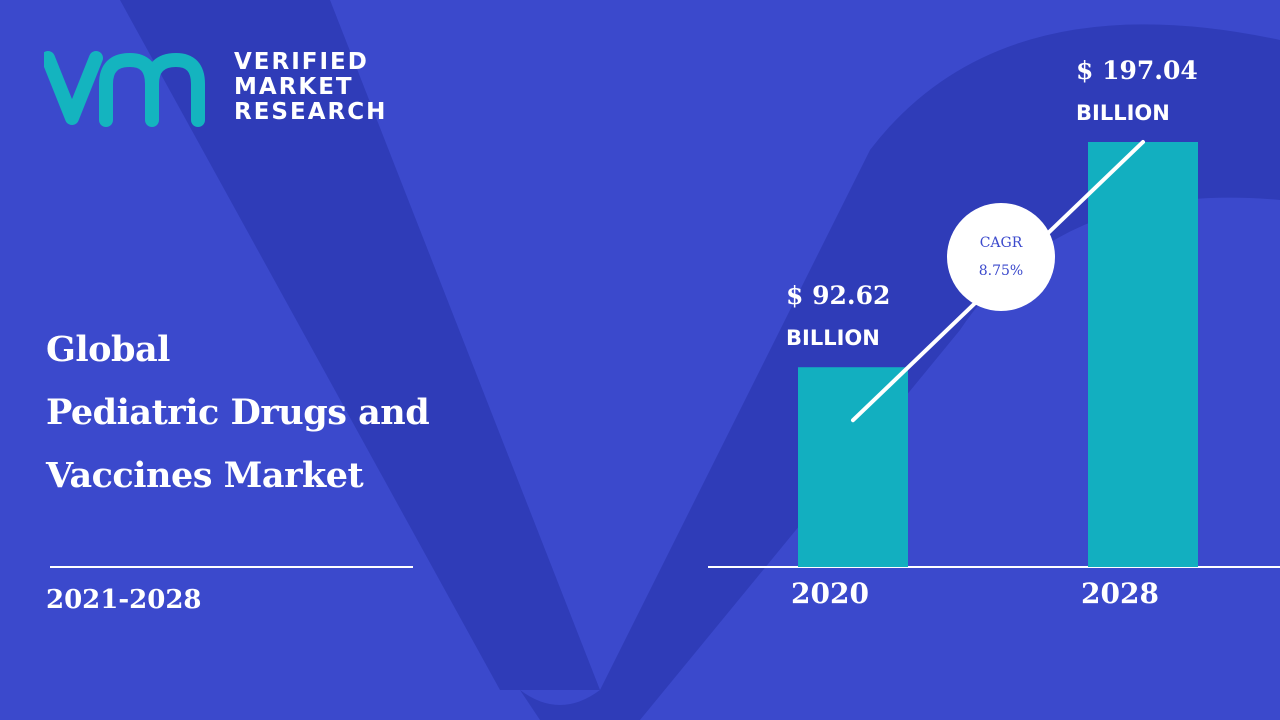  Describe the element at coordinates (205, 475) in the screenshot. I see `title-line-3: Vaccines Market` at that location.